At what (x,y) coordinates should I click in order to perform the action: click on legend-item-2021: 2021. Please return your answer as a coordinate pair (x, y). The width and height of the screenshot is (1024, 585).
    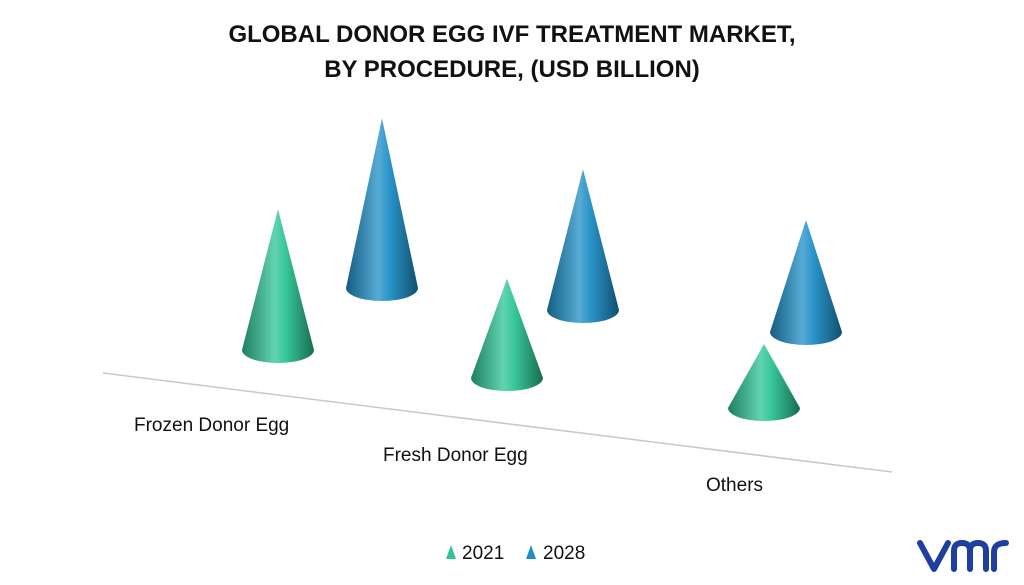
    Looking at the image, I should click on (475, 553).